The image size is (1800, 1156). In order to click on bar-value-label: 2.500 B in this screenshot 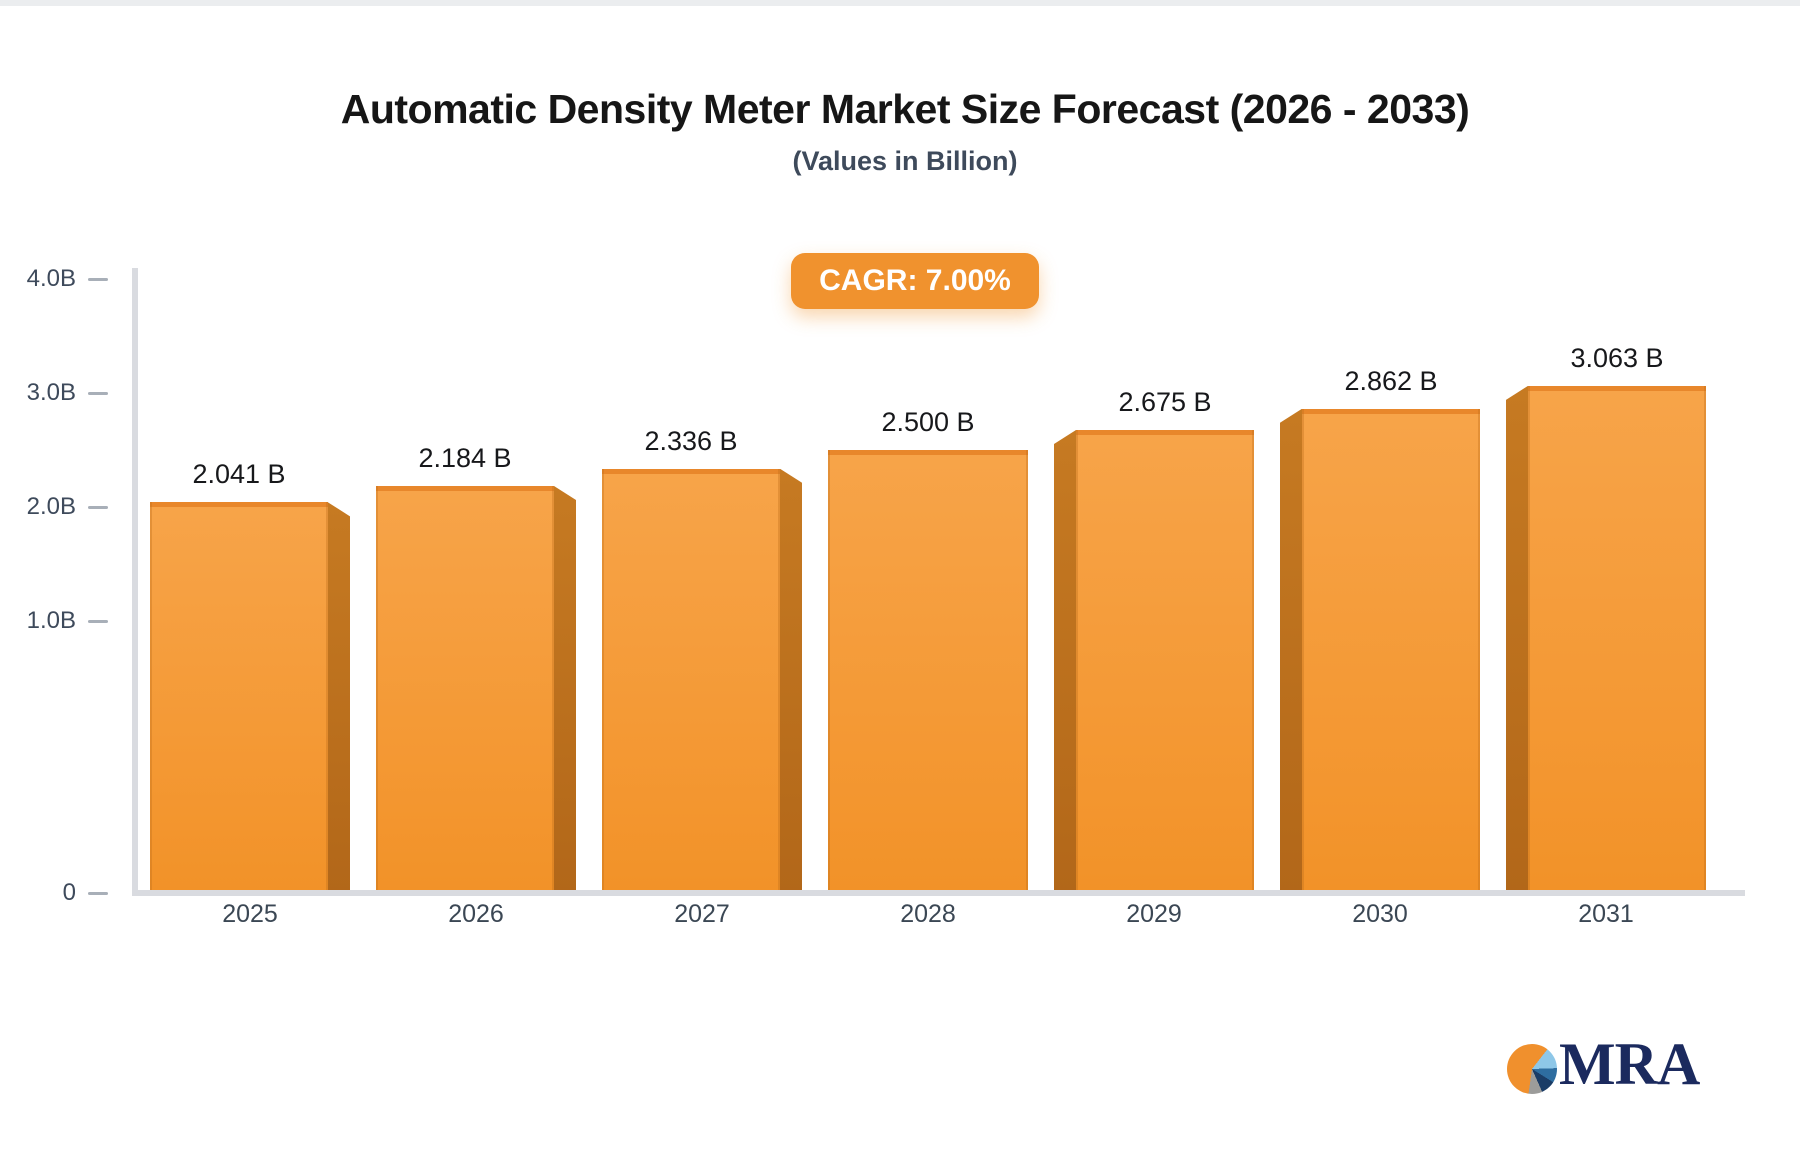, I will do `click(928, 422)`.